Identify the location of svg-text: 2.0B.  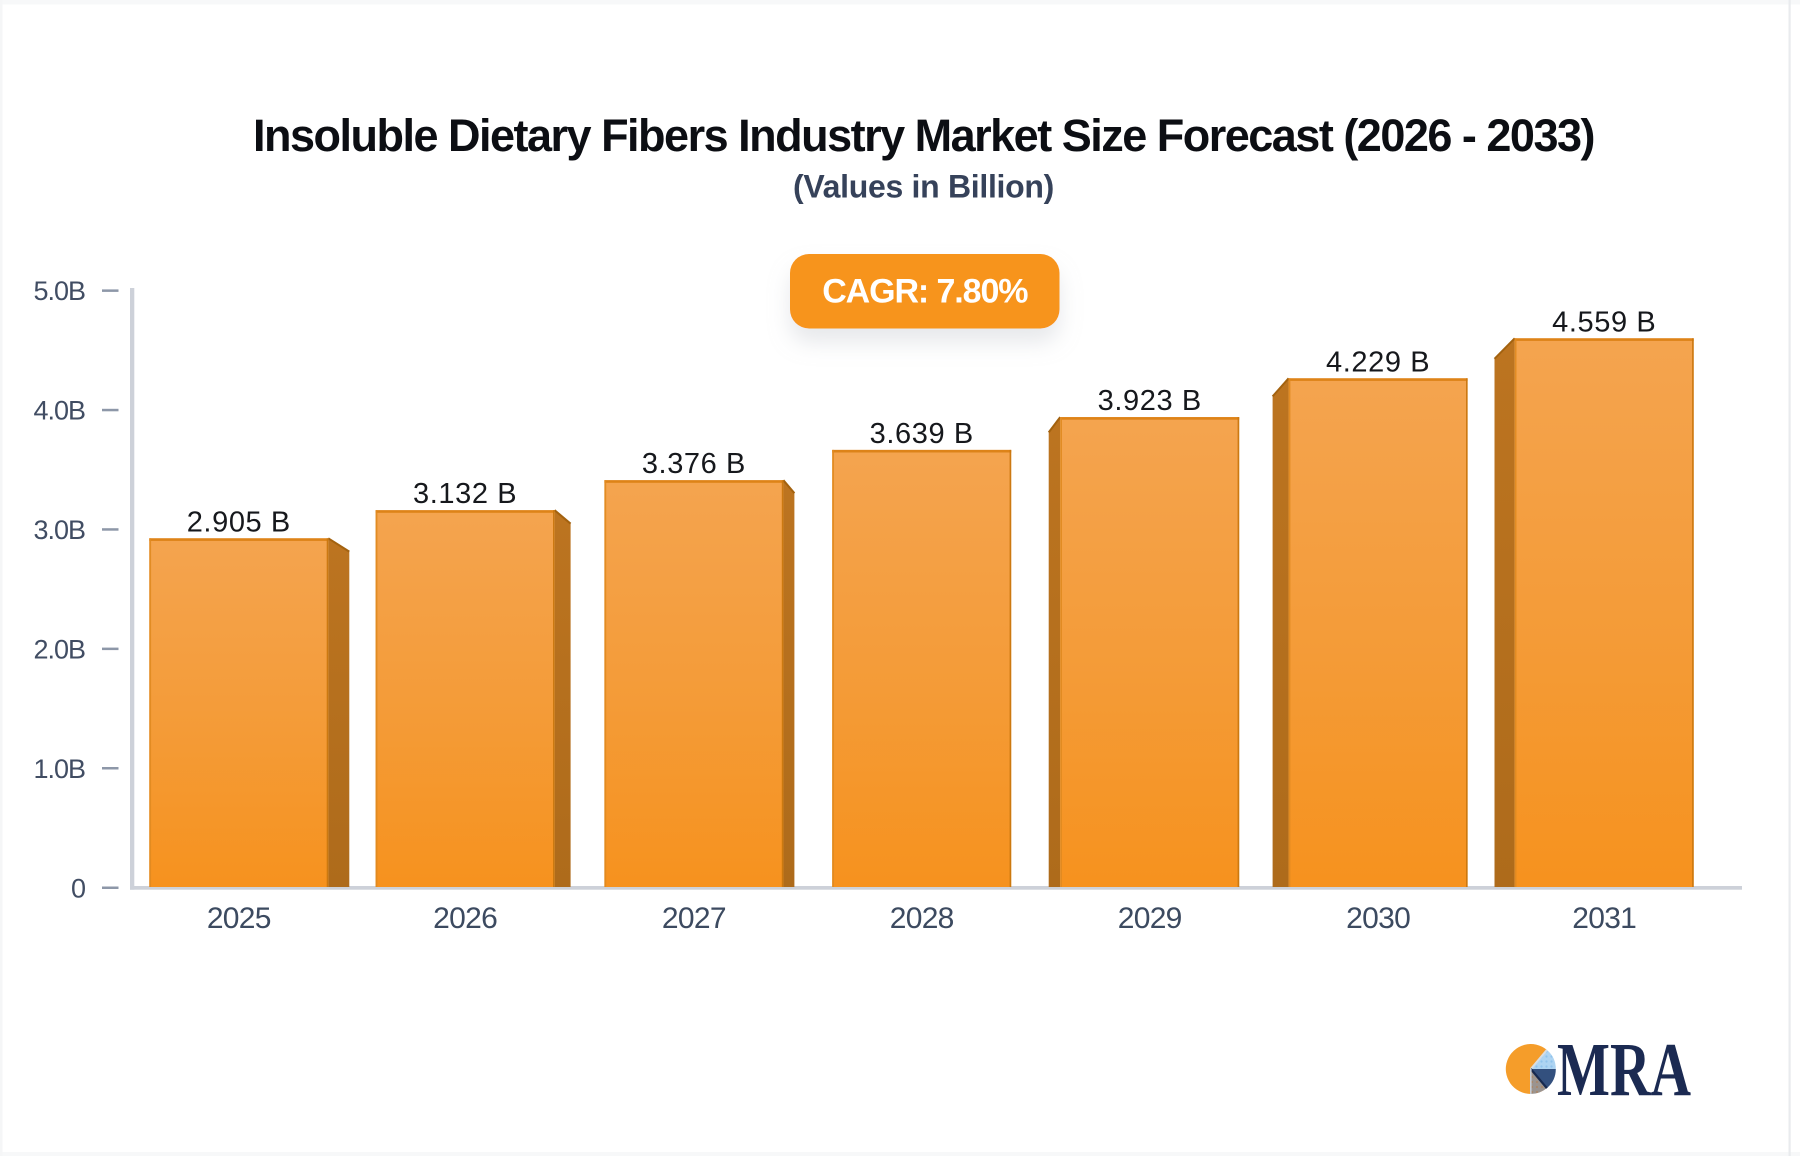
(59, 650).